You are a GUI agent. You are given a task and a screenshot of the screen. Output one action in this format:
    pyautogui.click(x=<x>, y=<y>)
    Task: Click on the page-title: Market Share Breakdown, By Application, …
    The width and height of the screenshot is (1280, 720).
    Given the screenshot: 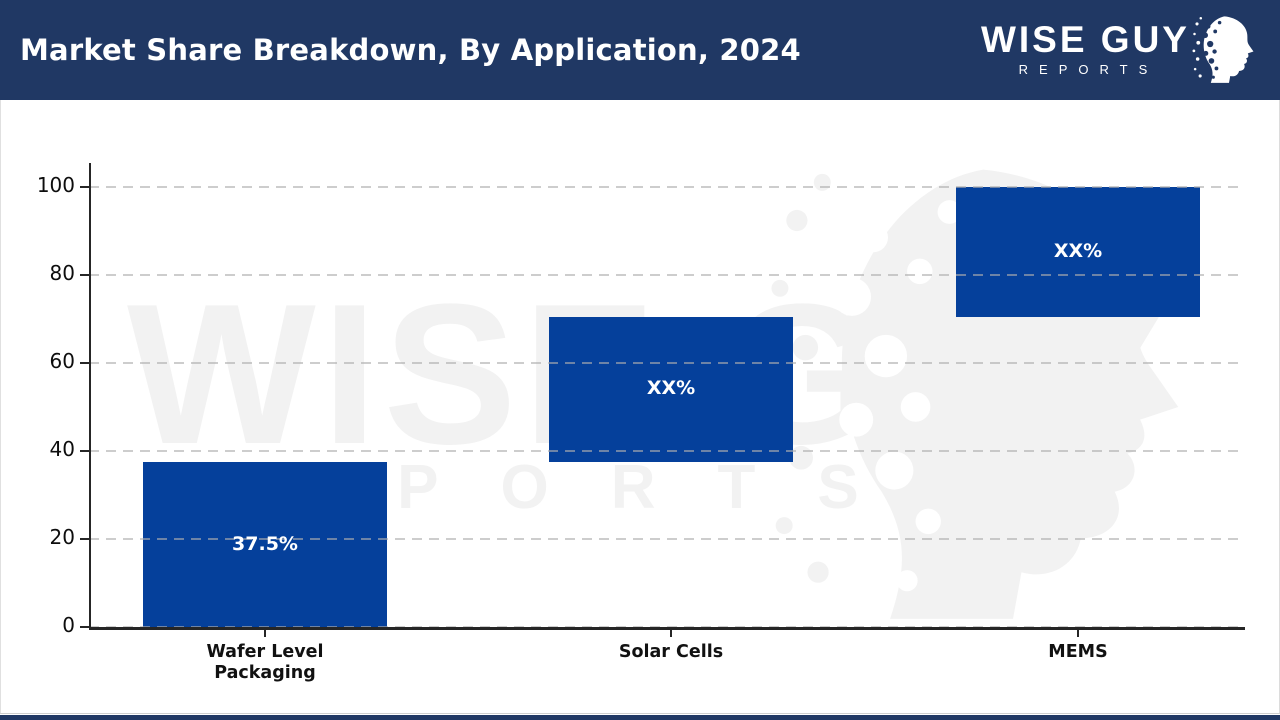 What is the action you would take?
    pyautogui.click(x=410, y=50)
    